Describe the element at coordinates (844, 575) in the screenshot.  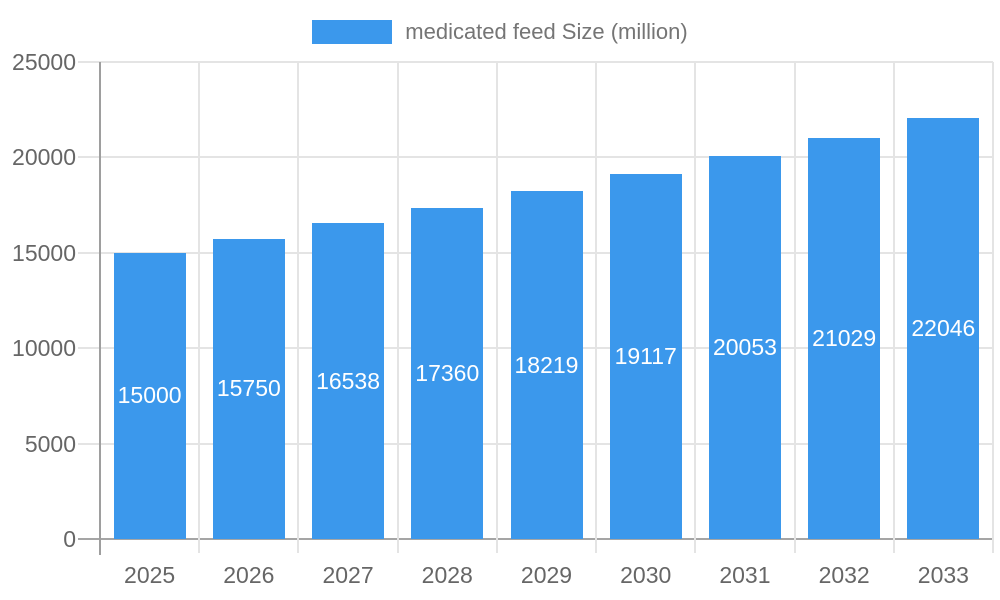
I see `x-axis-tick-label: 2032` at that location.